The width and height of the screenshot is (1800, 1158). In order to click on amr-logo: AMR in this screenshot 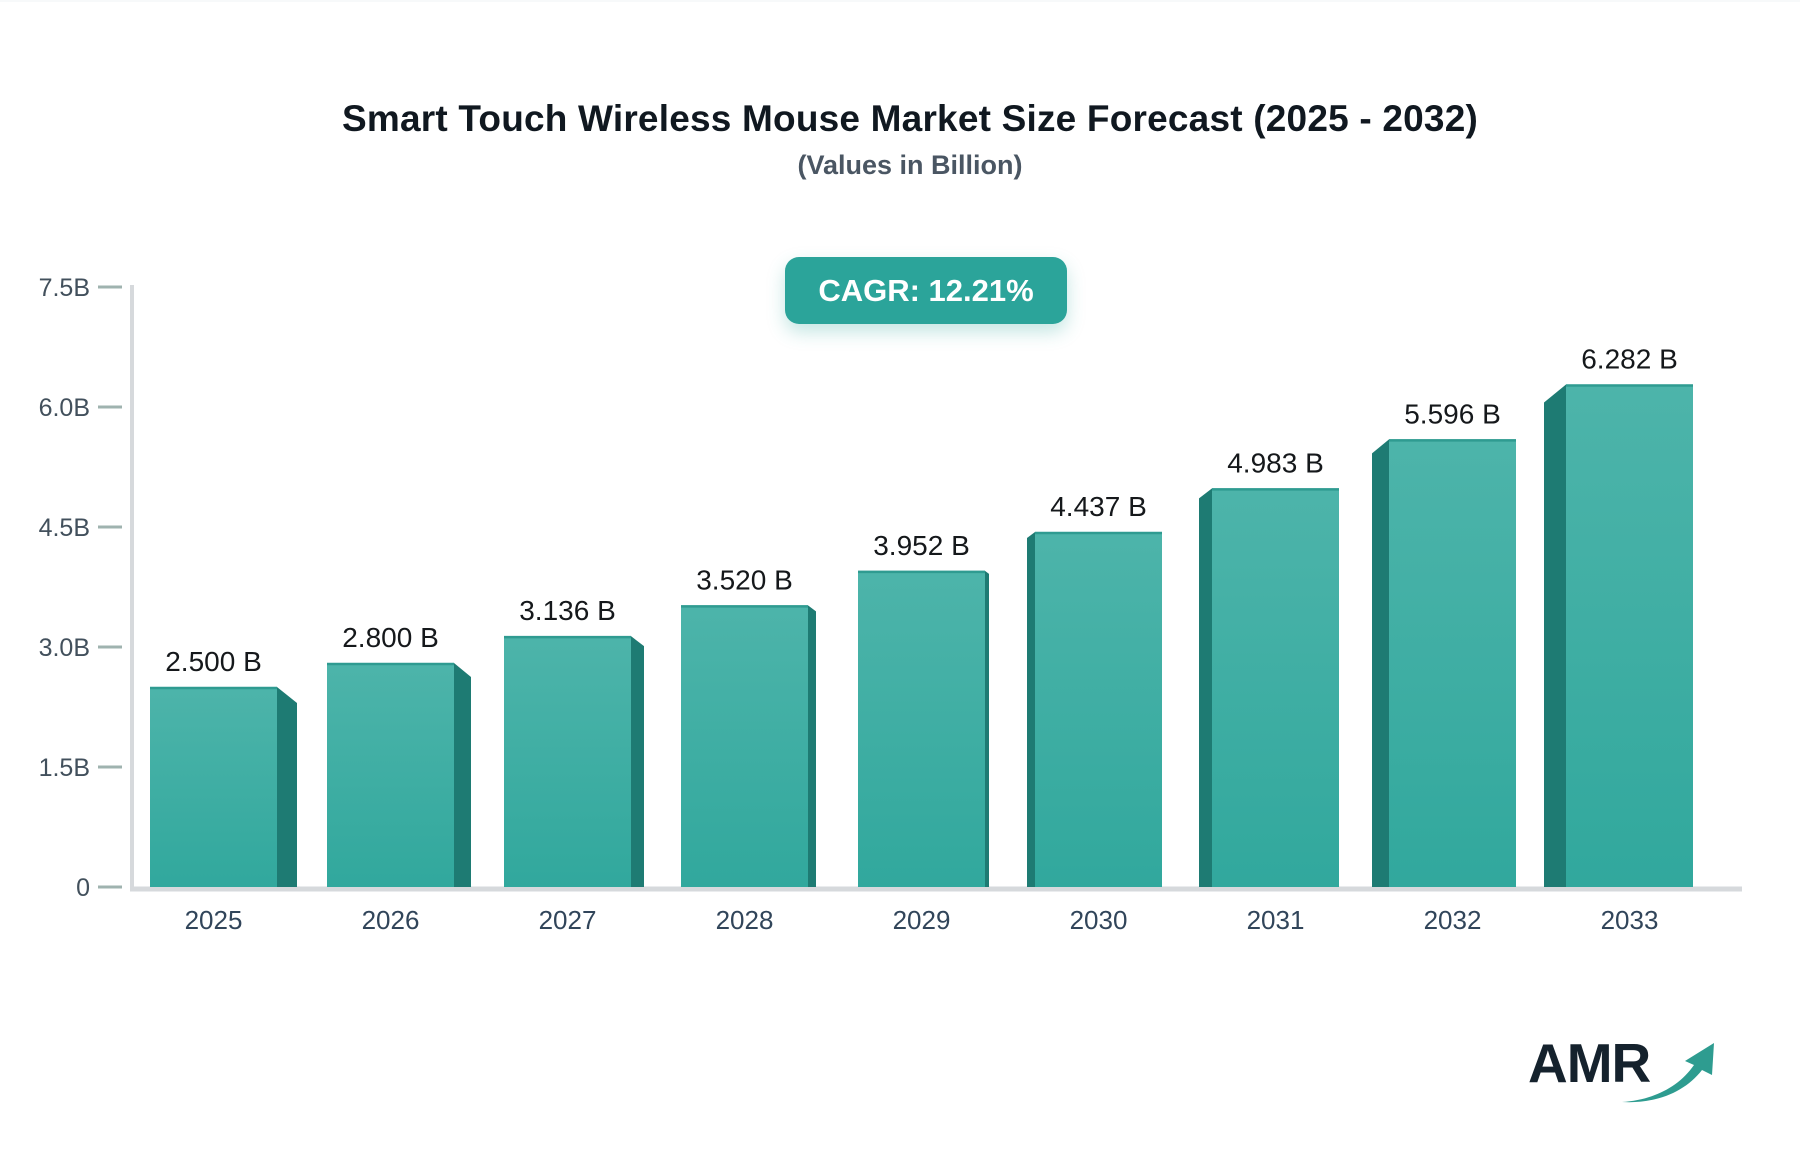, I will do `click(1628, 1076)`.